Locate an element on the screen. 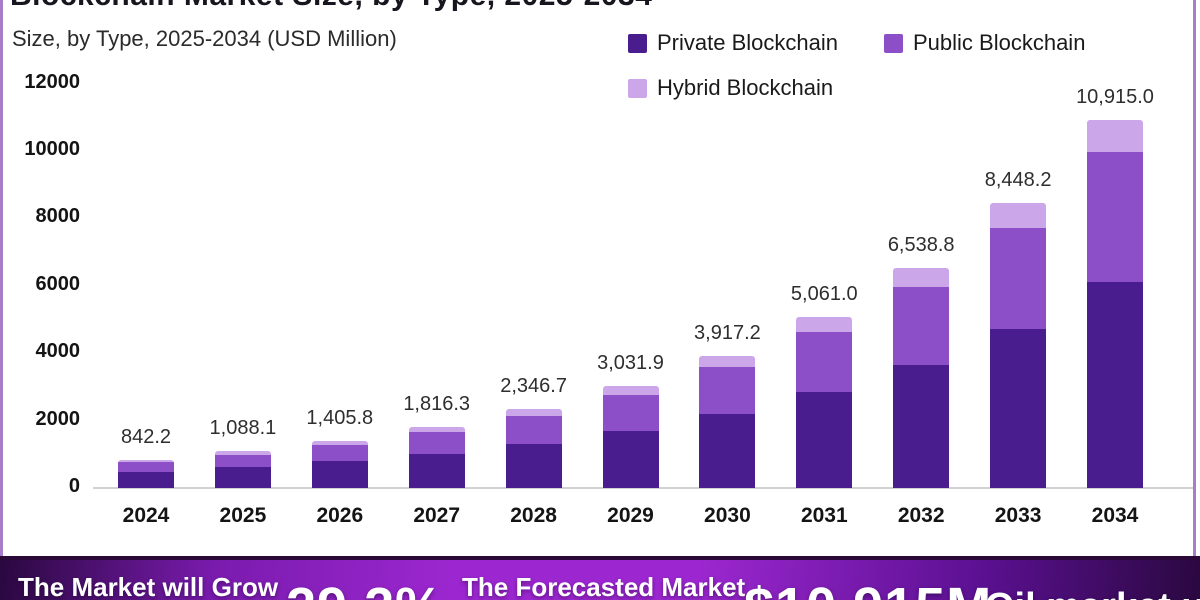 Image resolution: width=1200 pixels, height=600 pixels. bar-total-label-2029: 3,031.9 is located at coordinates (630, 362).